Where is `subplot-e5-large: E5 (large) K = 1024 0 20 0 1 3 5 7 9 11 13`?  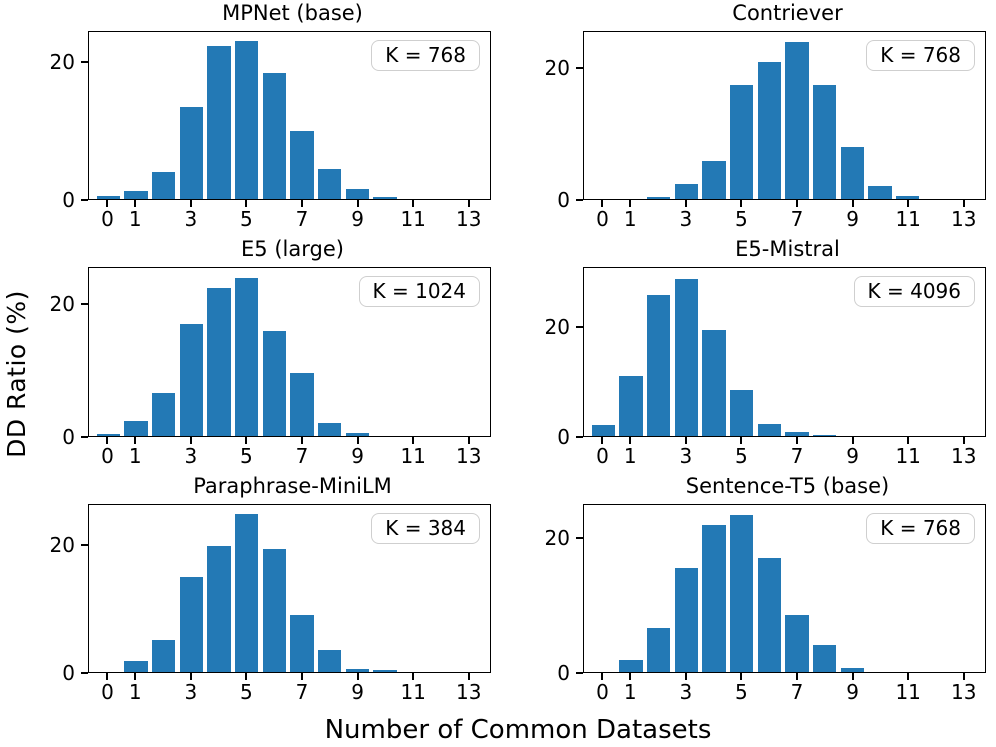
subplot-e5-large: E5 (large) K = 1024 0 20 0 1 3 5 7 9 11 13 is located at coordinates (266, 352).